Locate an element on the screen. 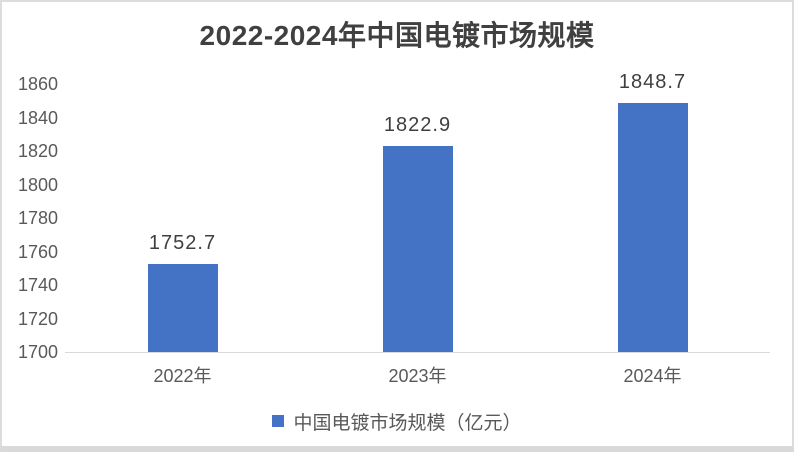  y-axis-tick-label: 1820 is located at coordinates (37, 151).